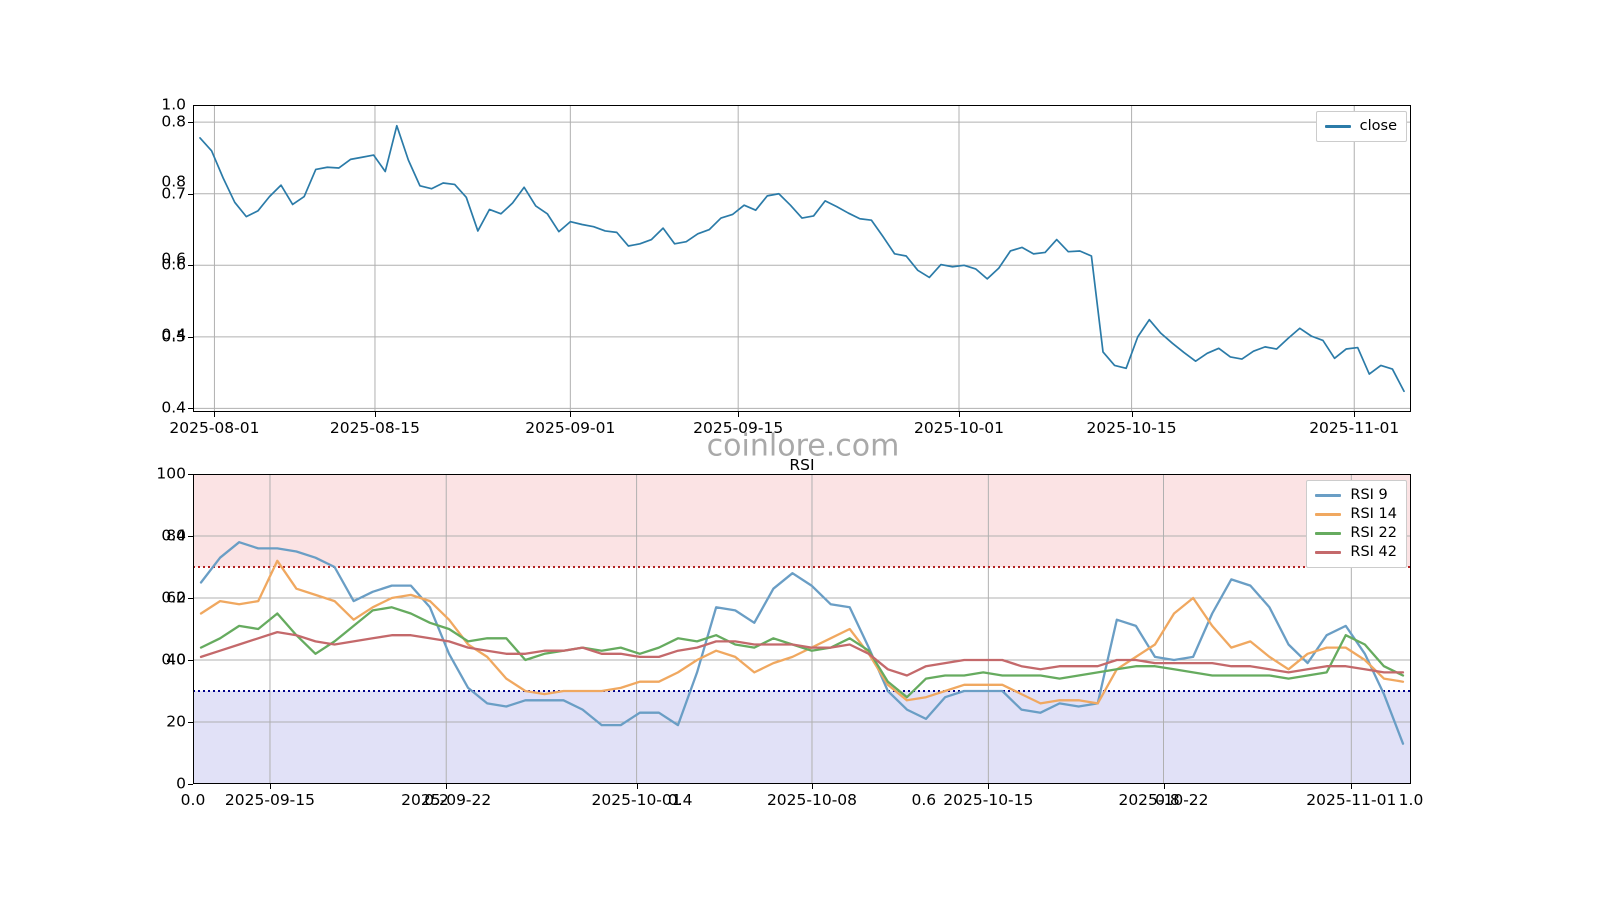 Image resolution: width=1600 pixels, height=900 pixels. What do you see at coordinates (570, 428) in the screenshot?
I see `price-x-tick: 2025-09-01` at bounding box center [570, 428].